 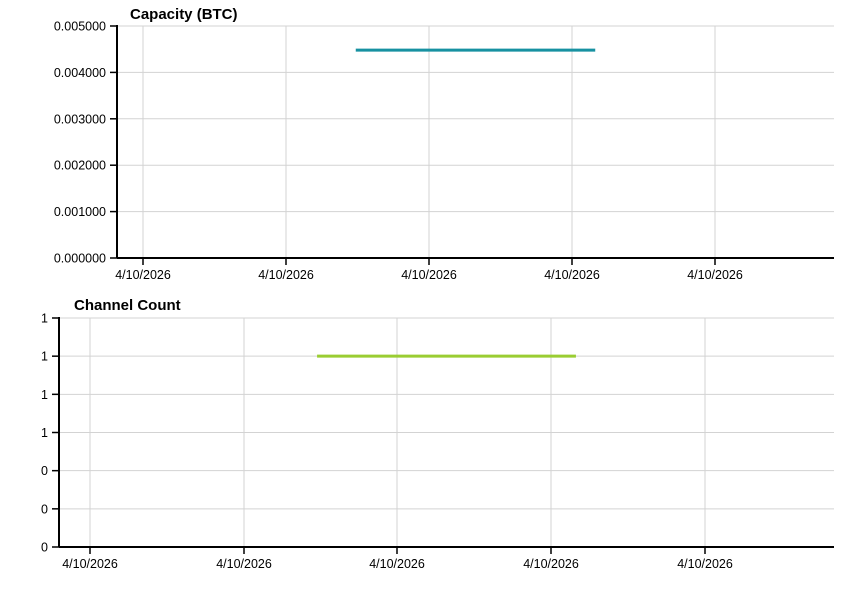 I want to click on capacity-chart-y-tick-label: 0.000000, so click(x=80, y=259).